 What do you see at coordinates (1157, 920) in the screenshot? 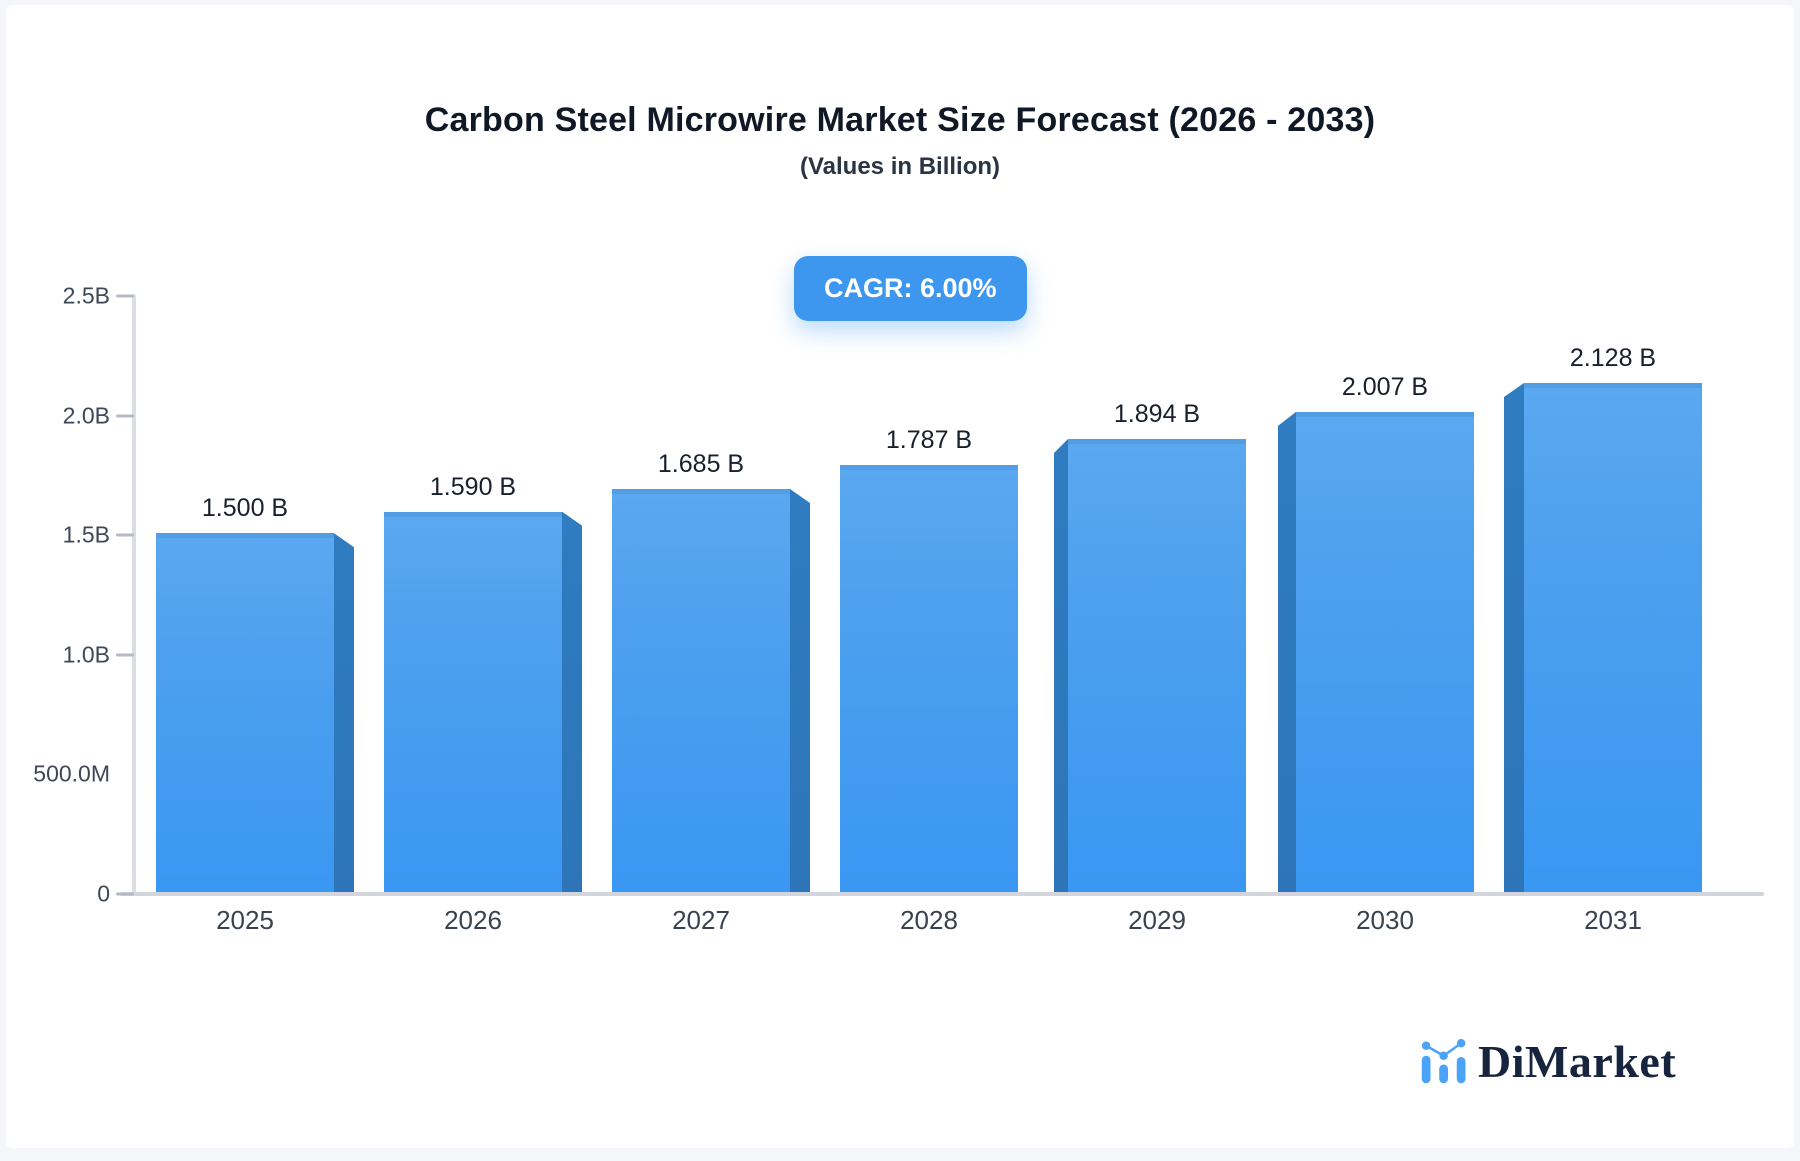
I see `x-tick-label: 2029` at bounding box center [1157, 920].